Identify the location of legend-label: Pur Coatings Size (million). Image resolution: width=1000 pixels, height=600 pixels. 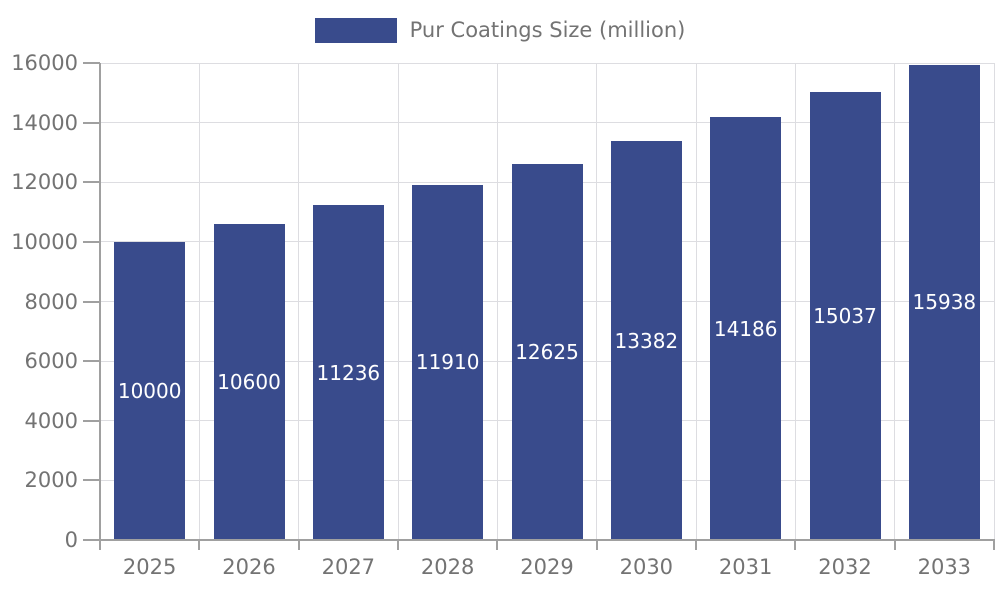
(547, 30).